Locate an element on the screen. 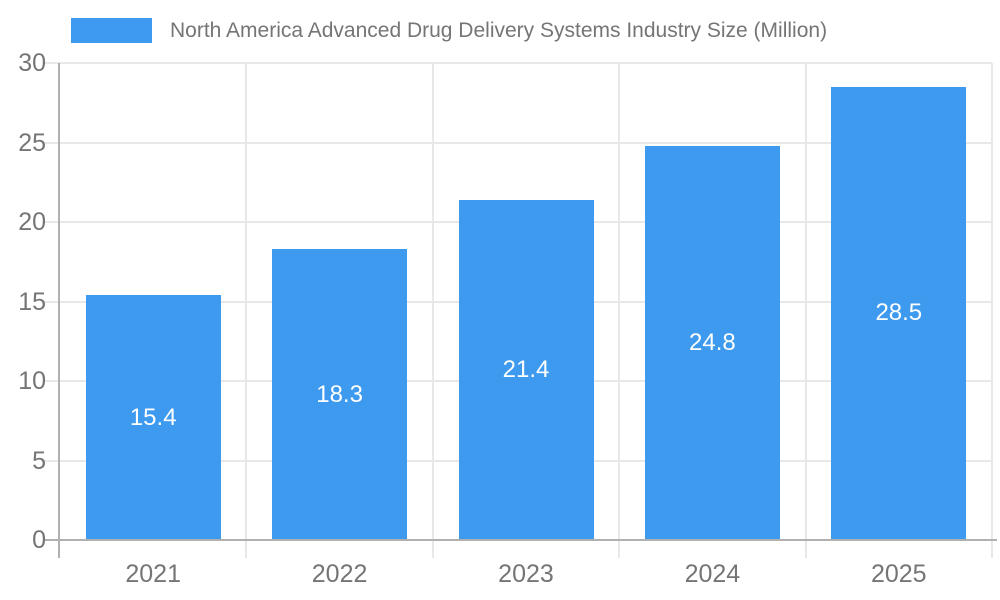 This screenshot has height=600, width=1000. bar-2023 is located at coordinates (526, 369).